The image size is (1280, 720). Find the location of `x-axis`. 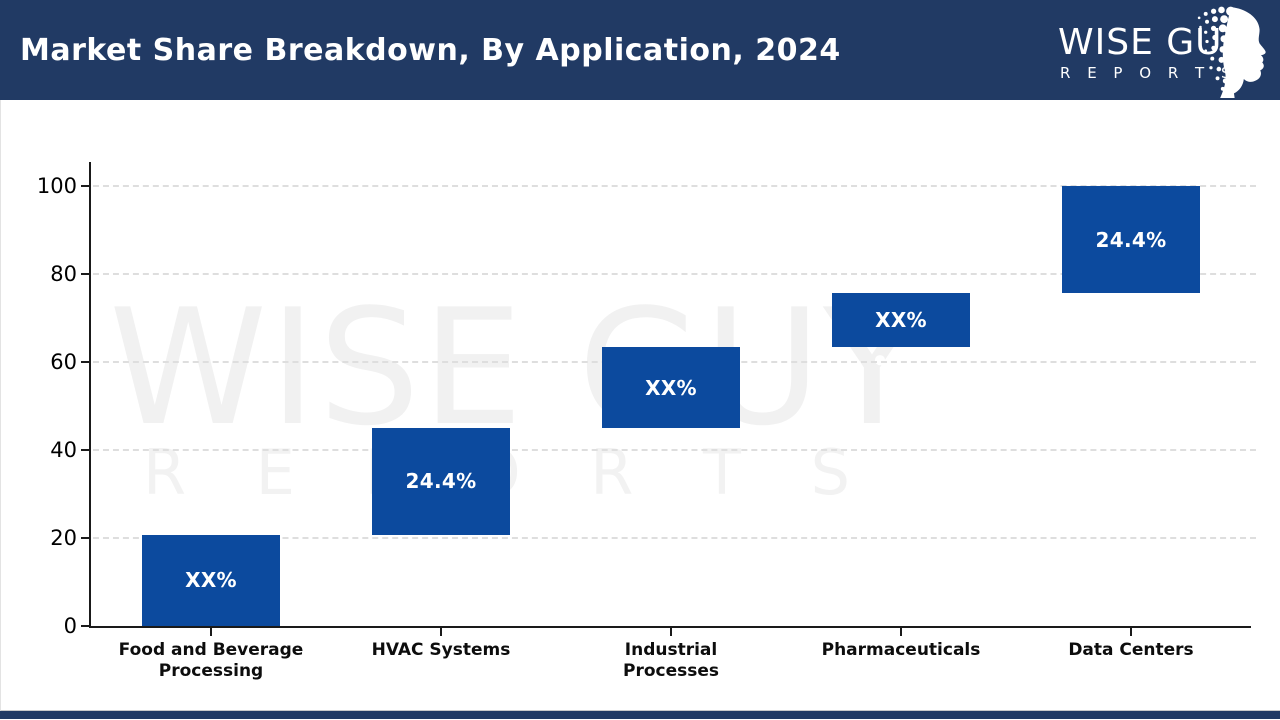

x-axis is located at coordinates (670, 627).